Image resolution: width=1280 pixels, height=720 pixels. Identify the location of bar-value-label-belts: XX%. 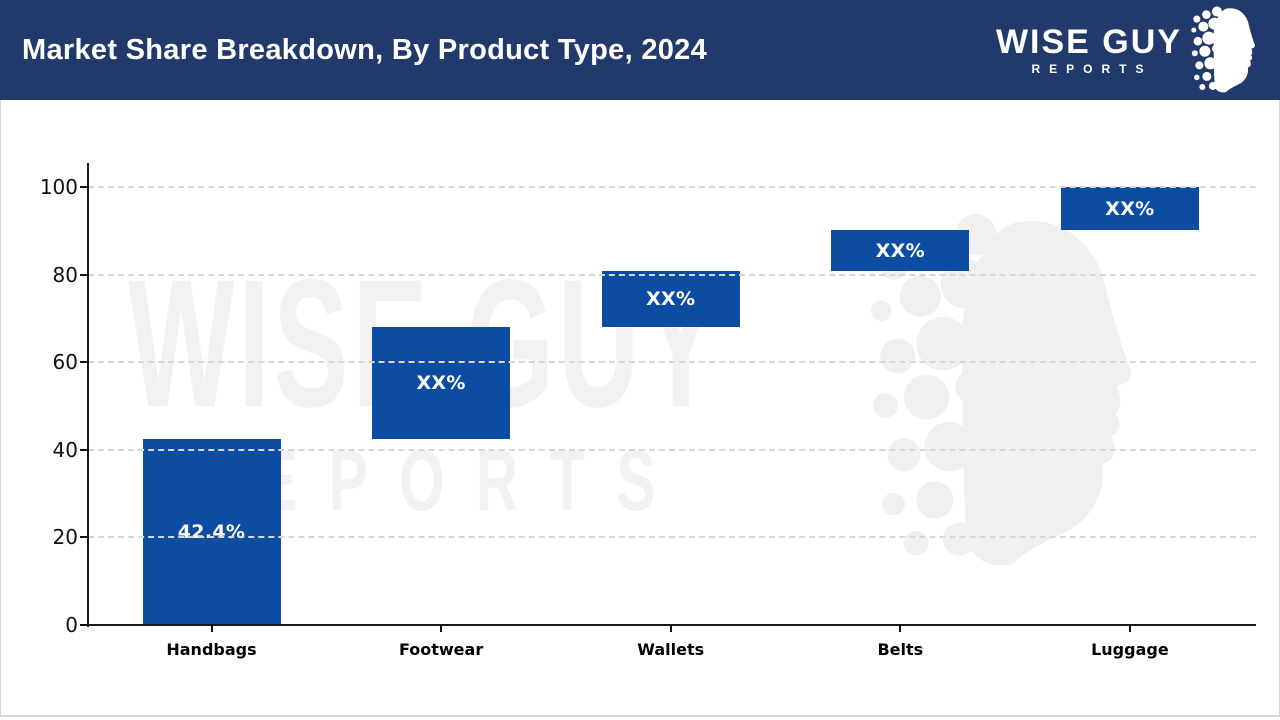
(900, 250).